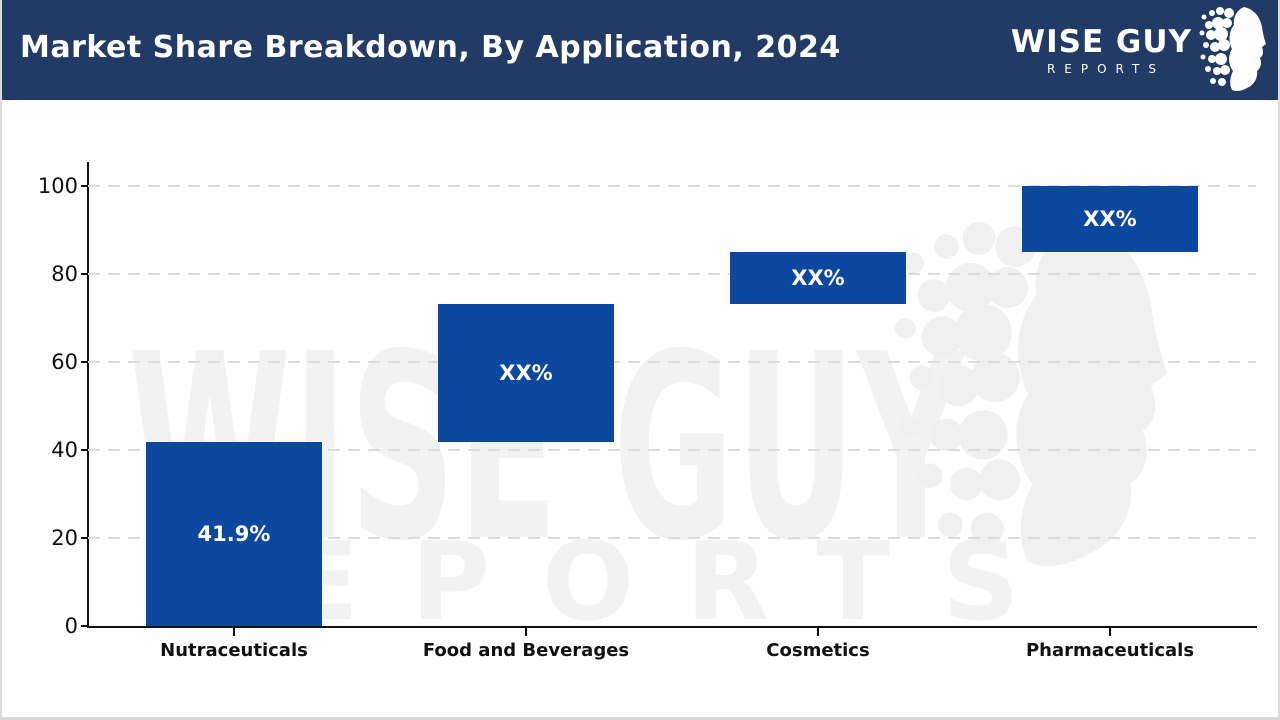  What do you see at coordinates (64, 538) in the screenshot?
I see `y-axis-tick-label: 20` at bounding box center [64, 538].